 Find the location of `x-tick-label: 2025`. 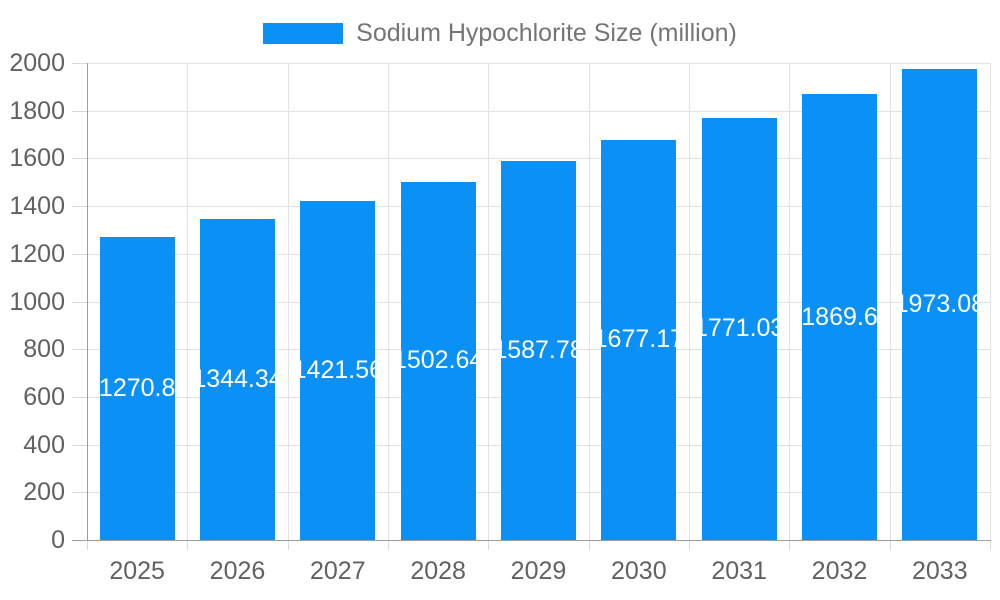

x-tick-label: 2025 is located at coordinates (137, 571).